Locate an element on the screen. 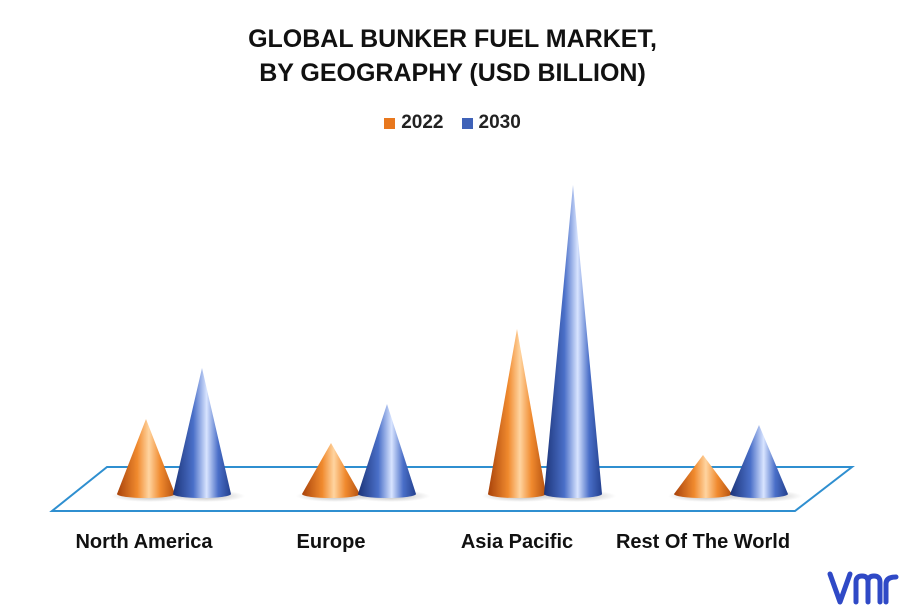  legend-label-2030: 2030 is located at coordinates (499, 122).